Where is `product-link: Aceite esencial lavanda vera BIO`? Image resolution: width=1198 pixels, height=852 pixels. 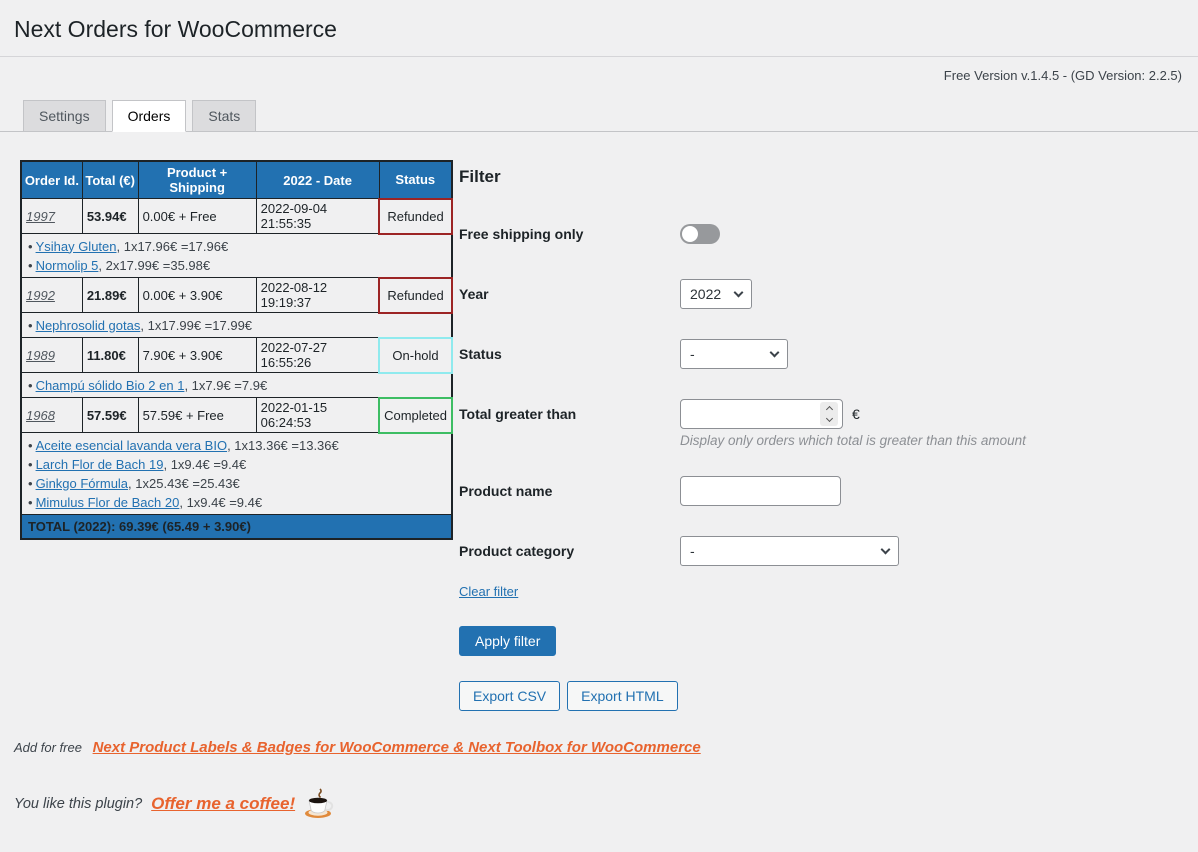
product-link: Aceite esencial lavanda vera BIO is located at coordinates (131, 445).